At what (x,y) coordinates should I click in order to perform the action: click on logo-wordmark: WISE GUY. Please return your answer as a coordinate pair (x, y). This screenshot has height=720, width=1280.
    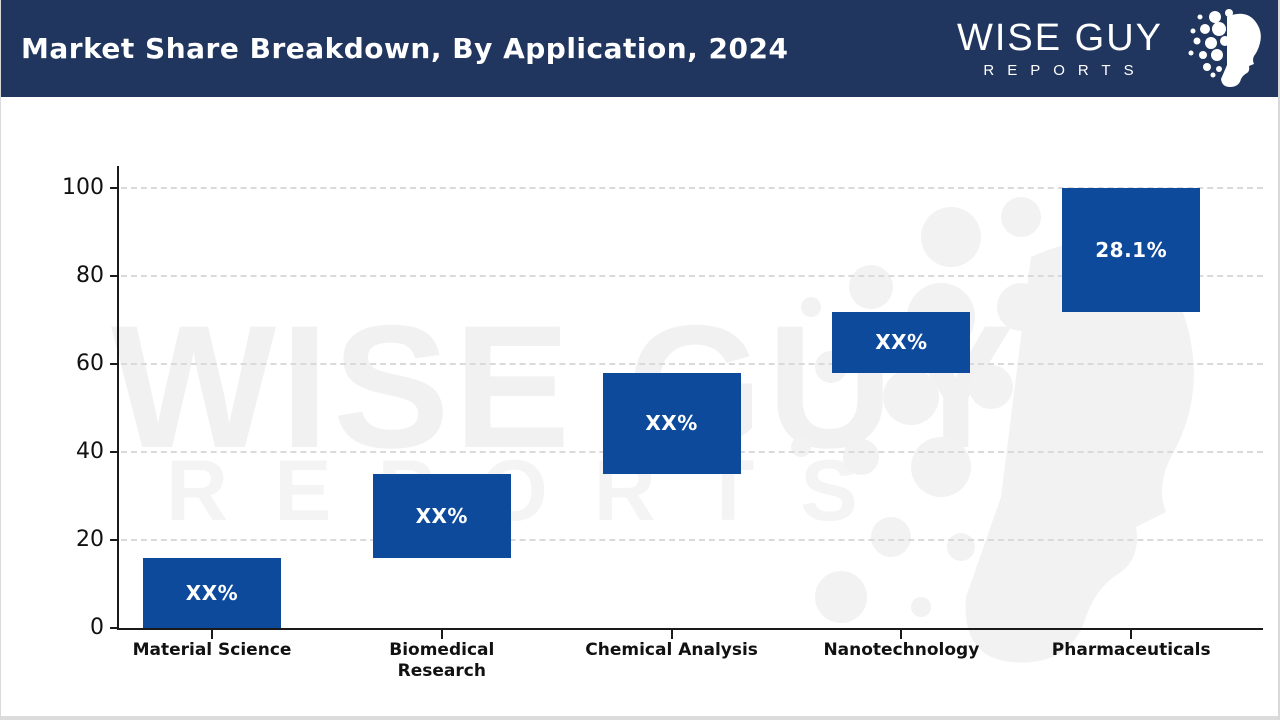
    Looking at the image, I should click on (1059, 38).